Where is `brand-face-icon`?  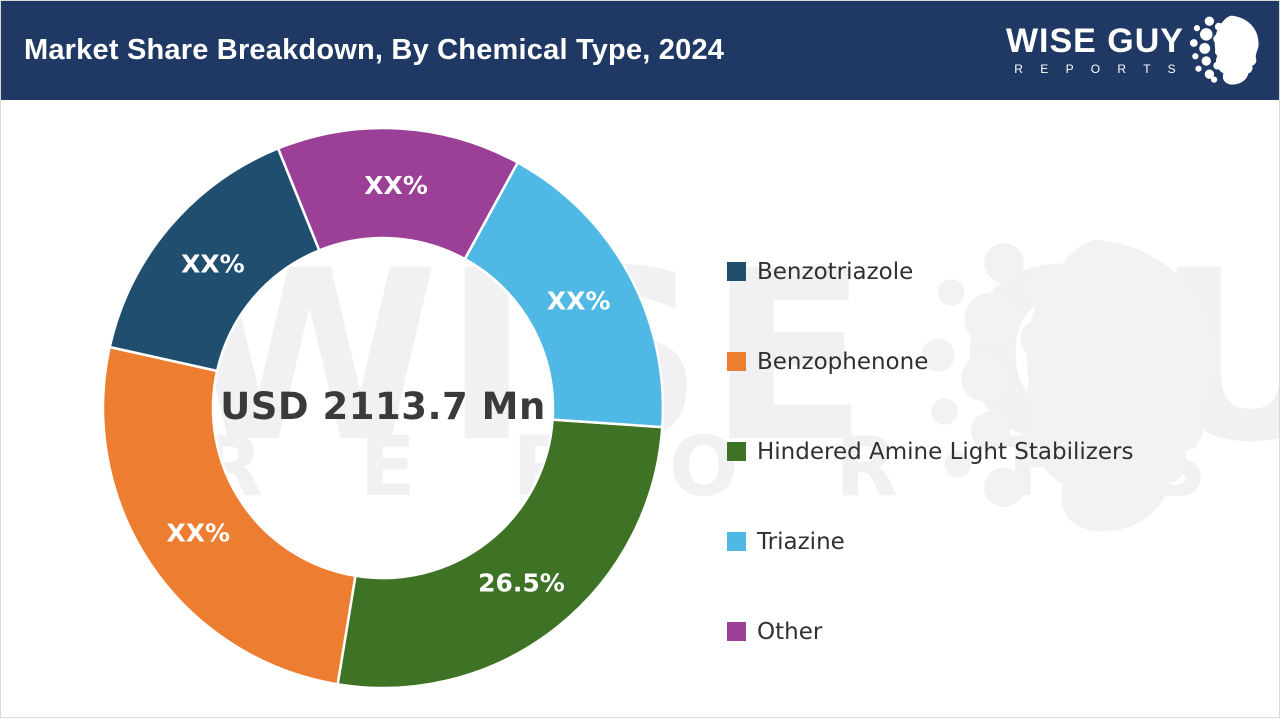 brand-face-icon is located at coordinates (1224, 50).